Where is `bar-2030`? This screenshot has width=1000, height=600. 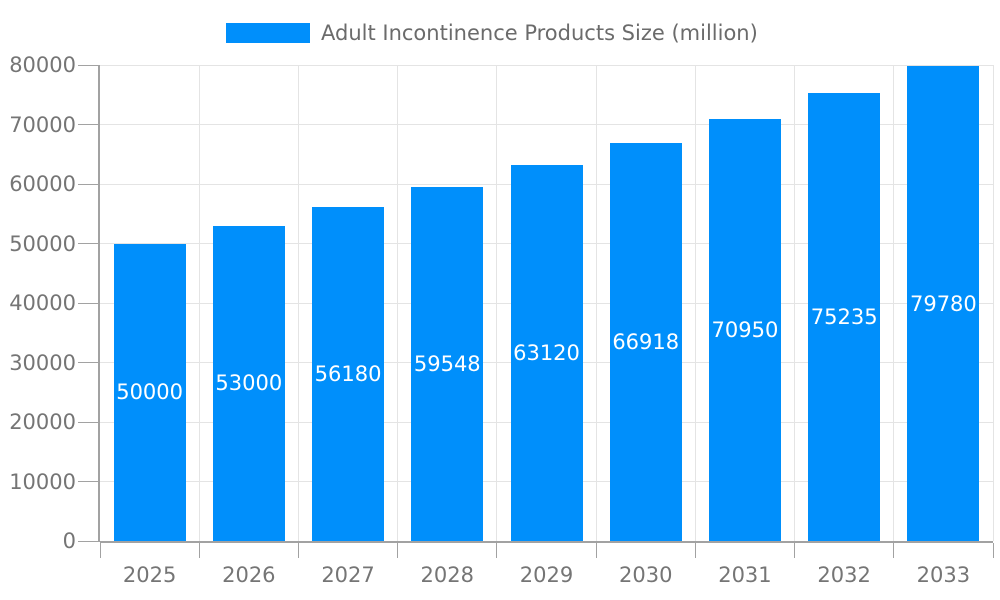 bar-2030 is located at coordinates (645, 341).